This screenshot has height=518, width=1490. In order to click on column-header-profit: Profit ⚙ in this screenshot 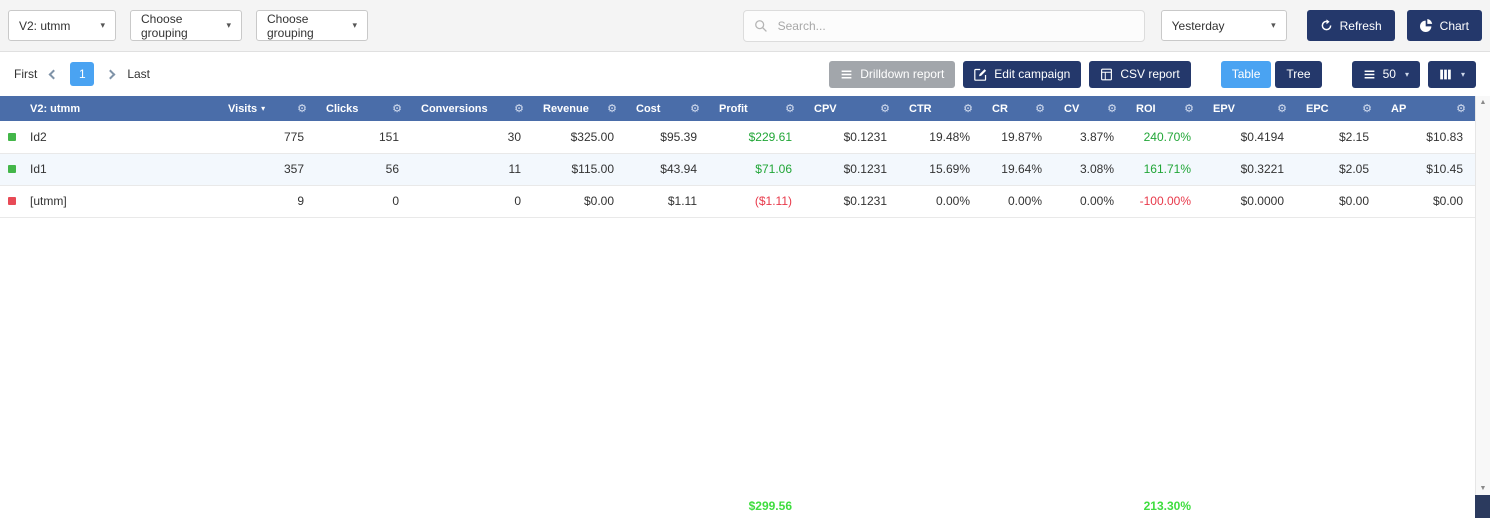, I will do `click(756, 108)`.